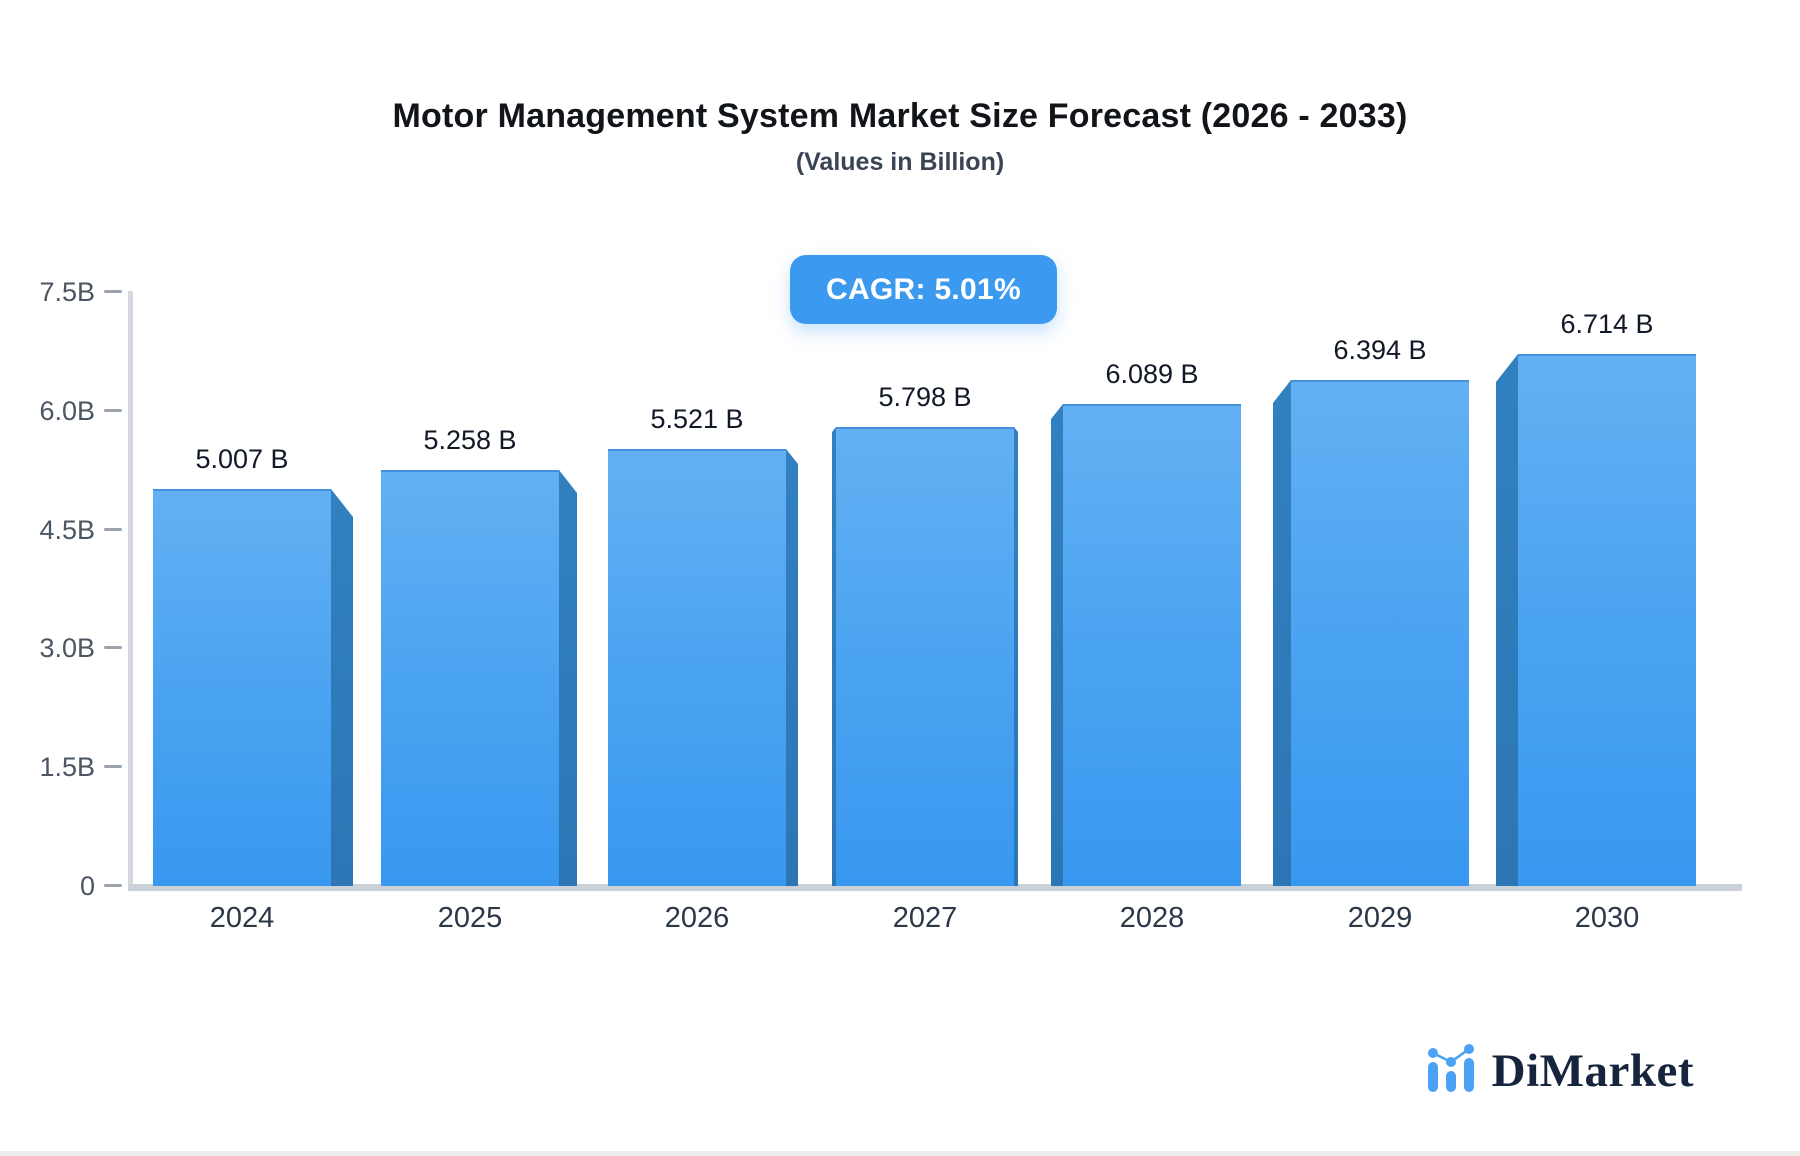 The height and width of the screenshot is (1156, 1800). I want to click on cagr-badge: CAGR: 5.01%, so click(923, 289).